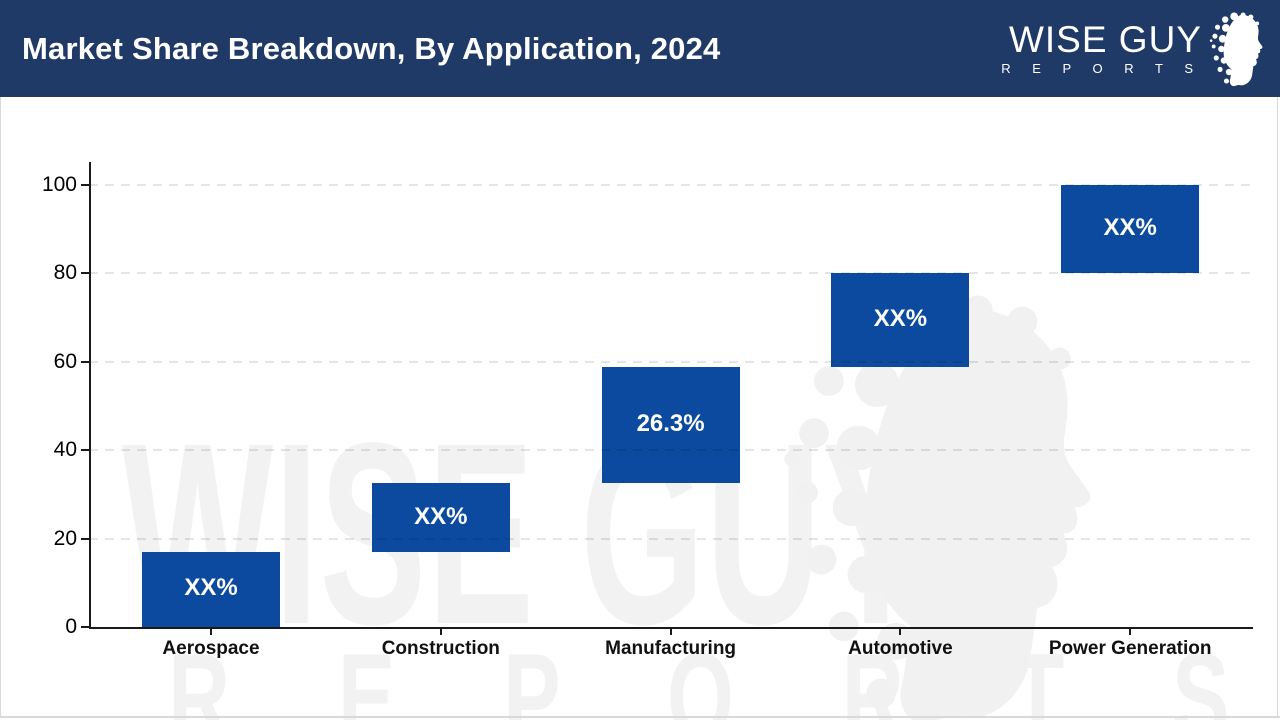 The image size is (1280, 720). What do you see at coordinates (59, 184) in the screenshot?
I see `y-tick-label: 100` at bounding box center [59, 184].